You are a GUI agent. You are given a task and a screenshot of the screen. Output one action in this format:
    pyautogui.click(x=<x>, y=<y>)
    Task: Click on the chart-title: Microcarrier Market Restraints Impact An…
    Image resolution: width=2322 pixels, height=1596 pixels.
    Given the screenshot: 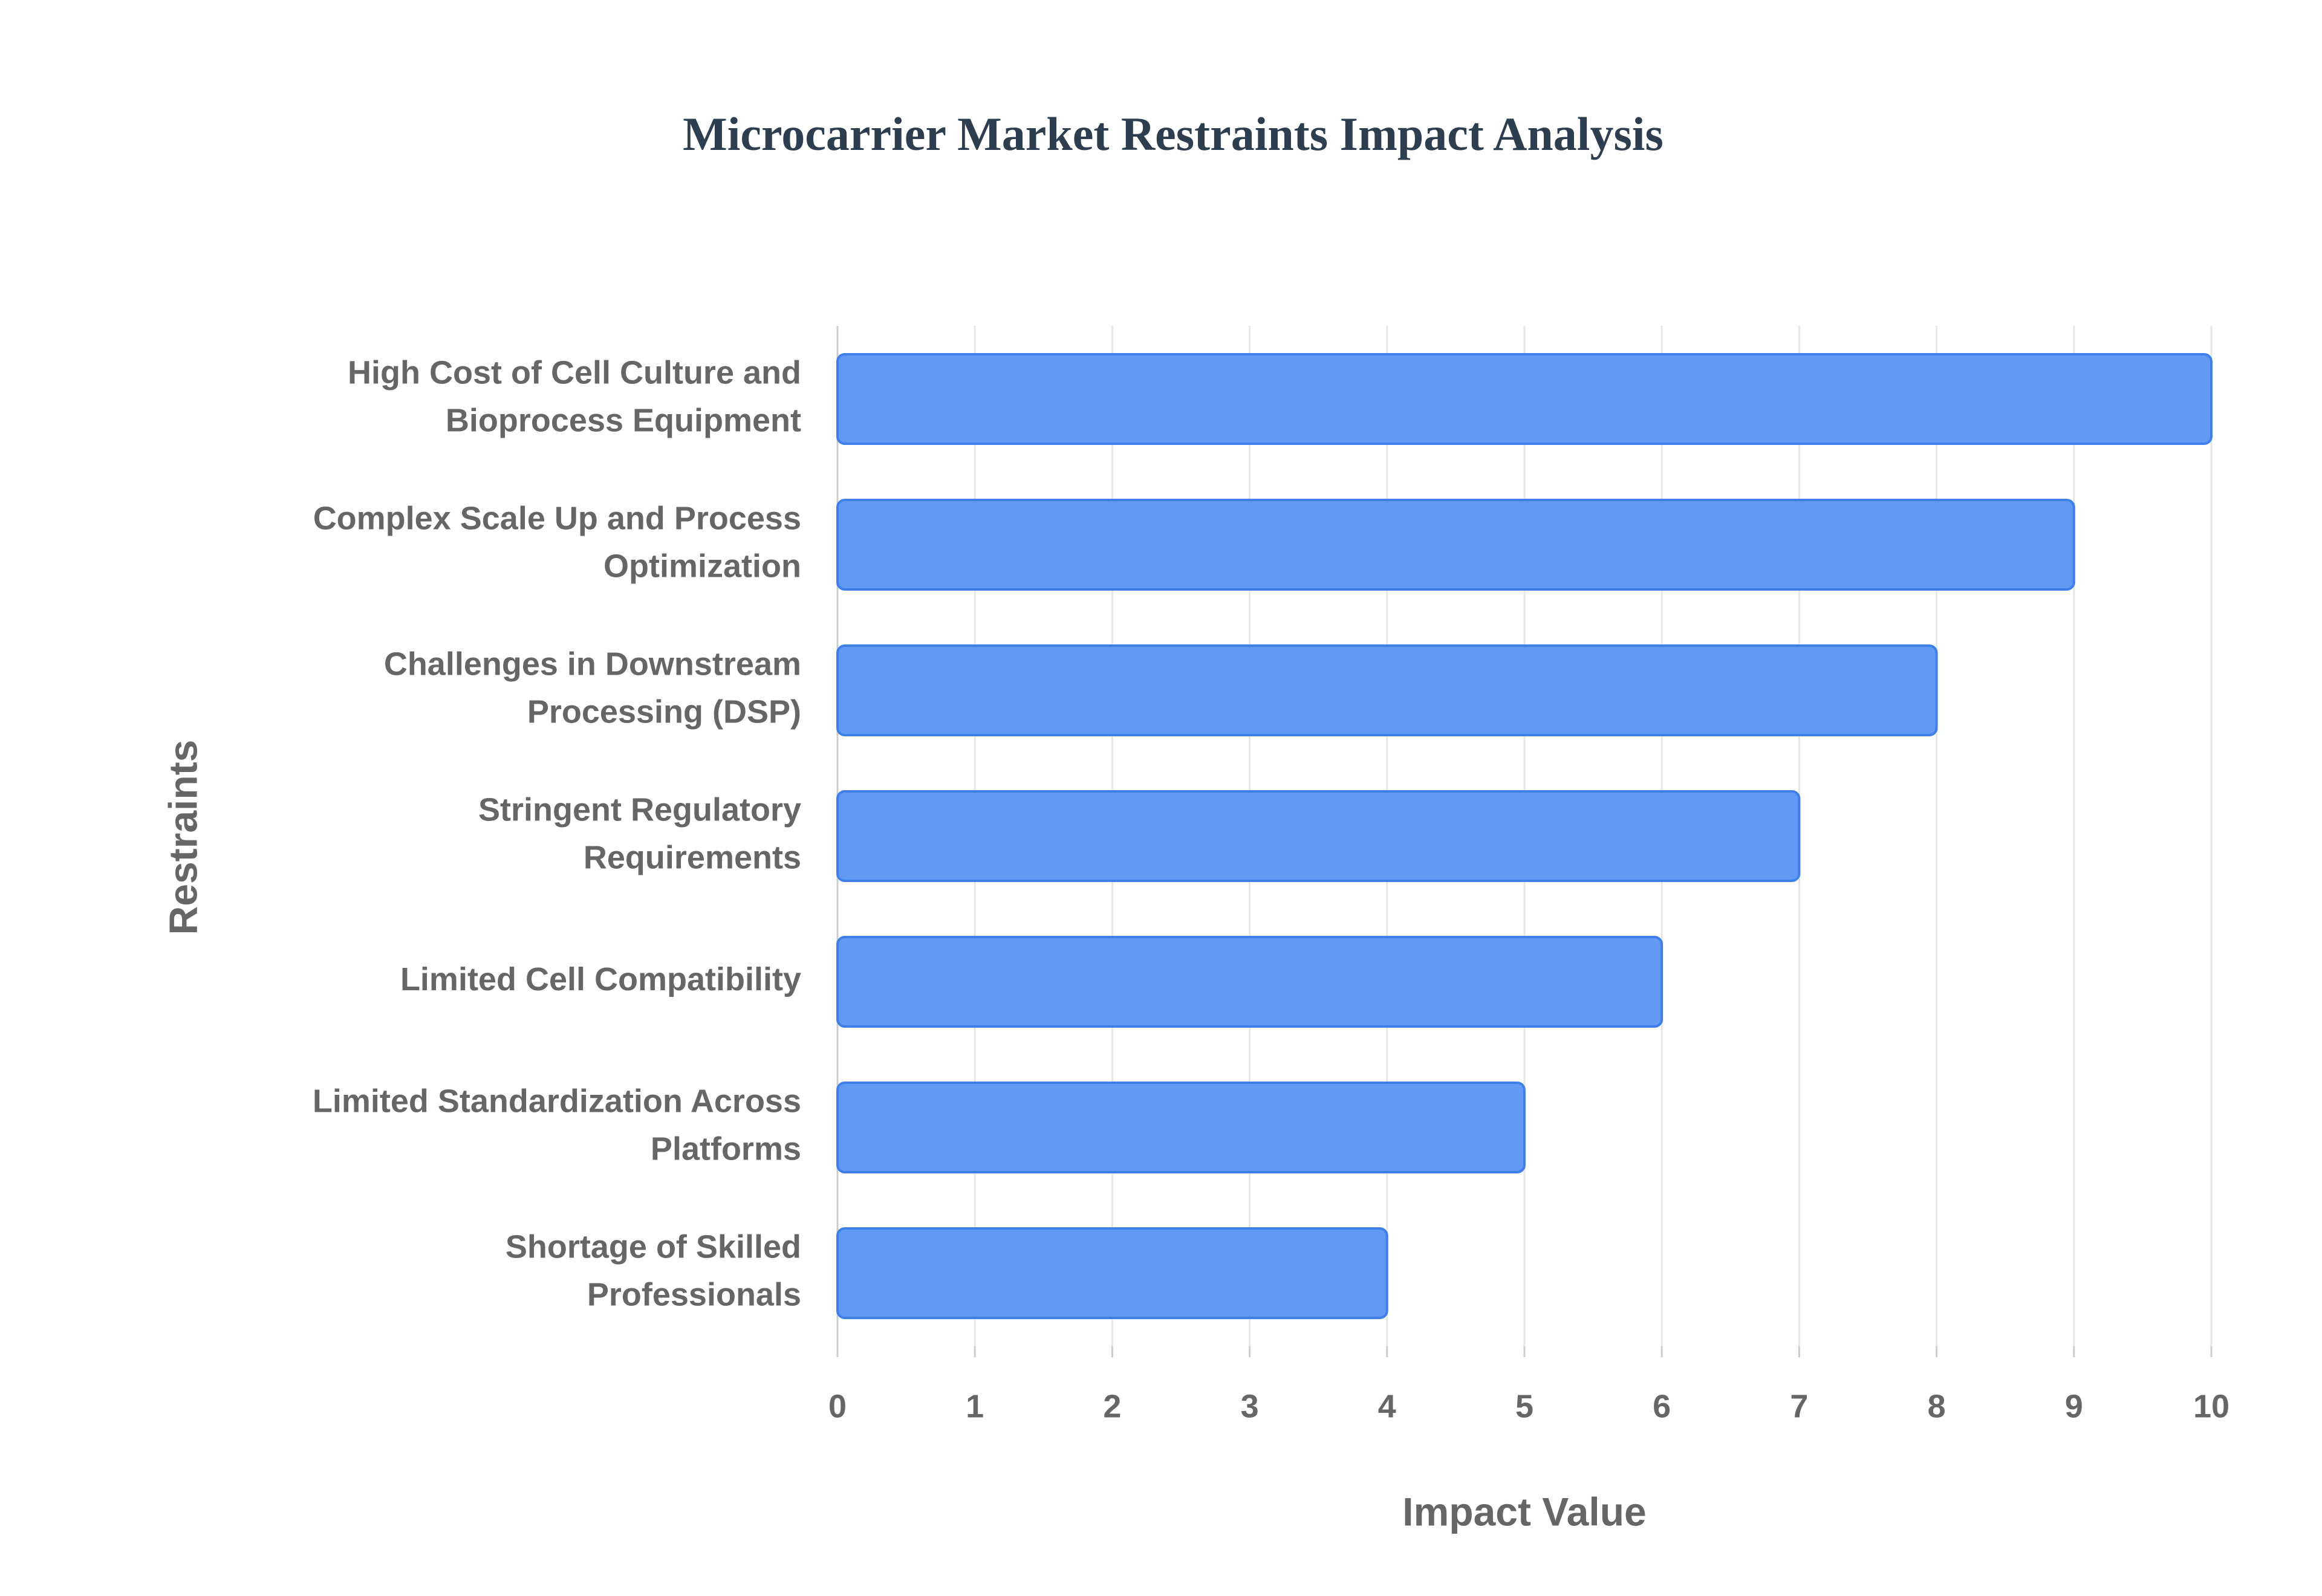 What is the action you would take?
    pyautogui.click(x=1173, y=134)
    